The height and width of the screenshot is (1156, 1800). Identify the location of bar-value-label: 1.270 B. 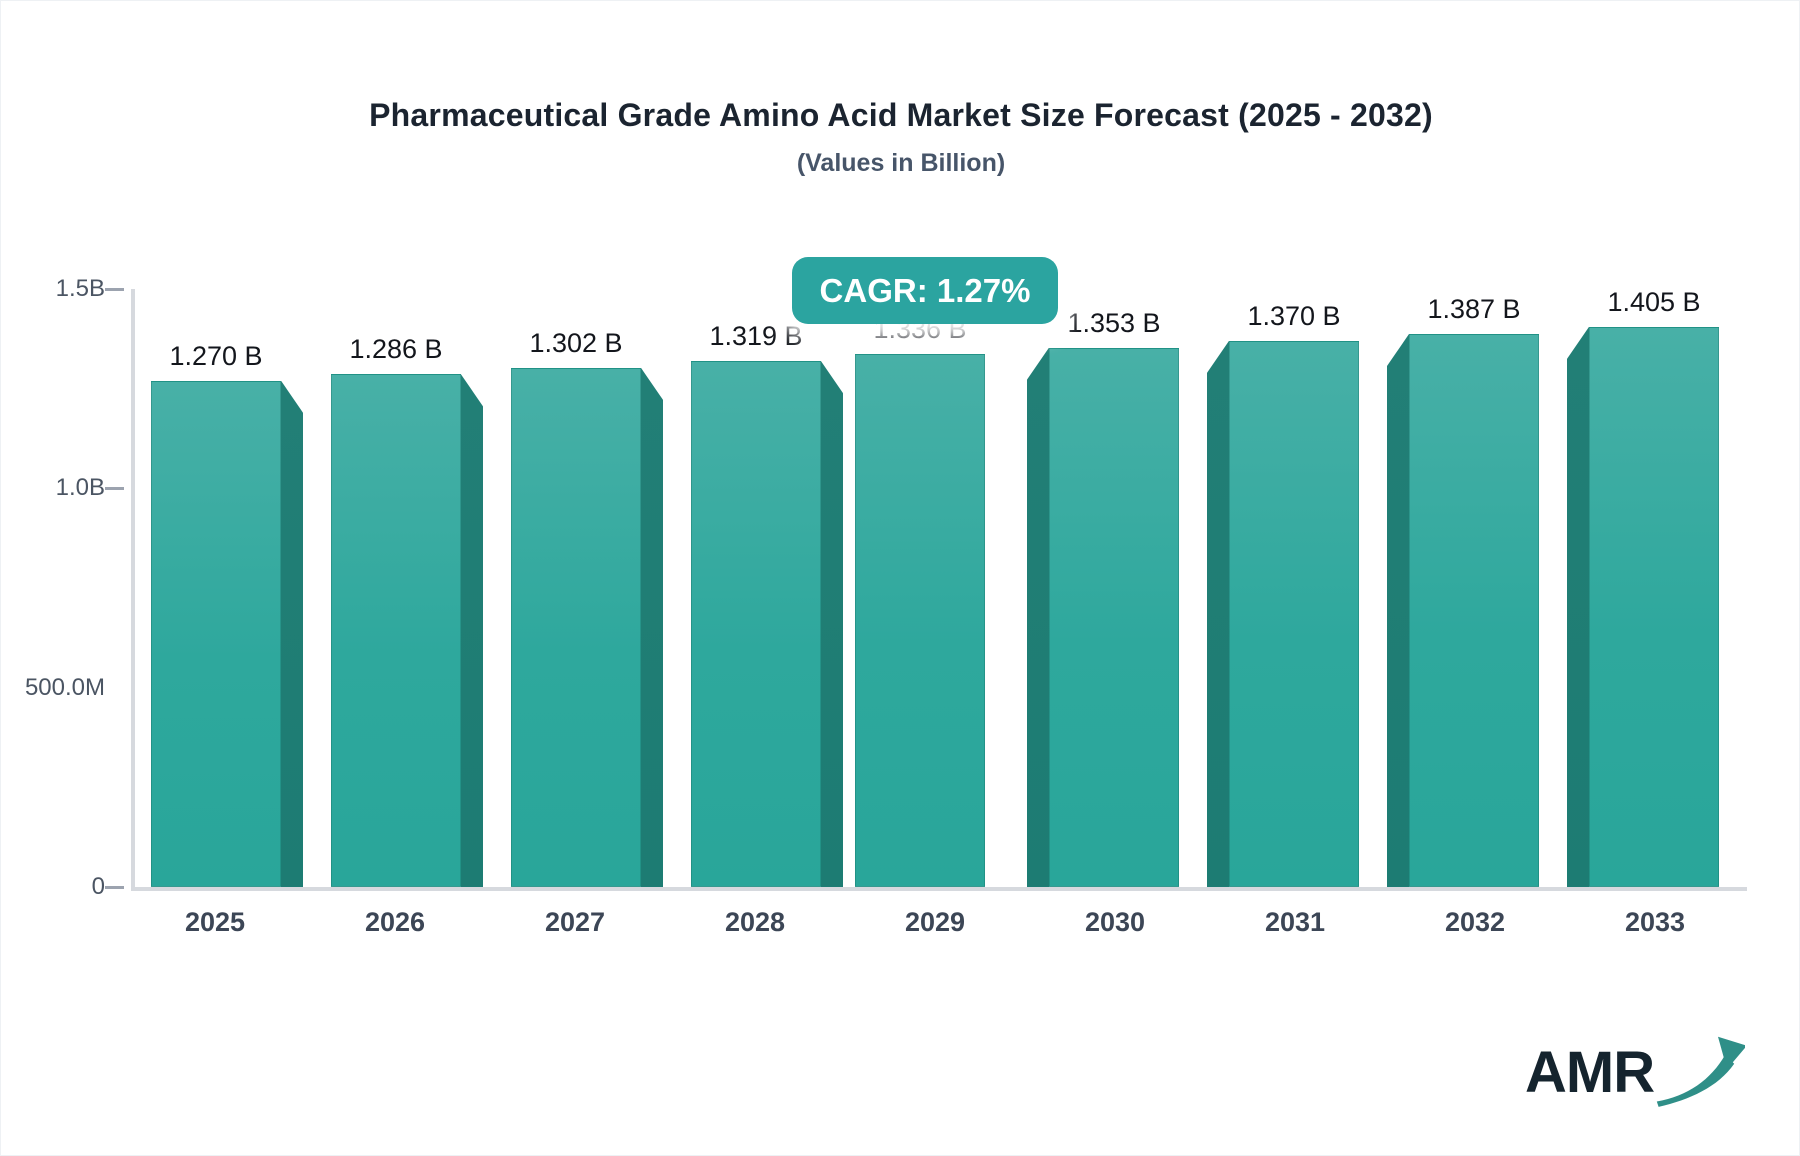
(216, 355).